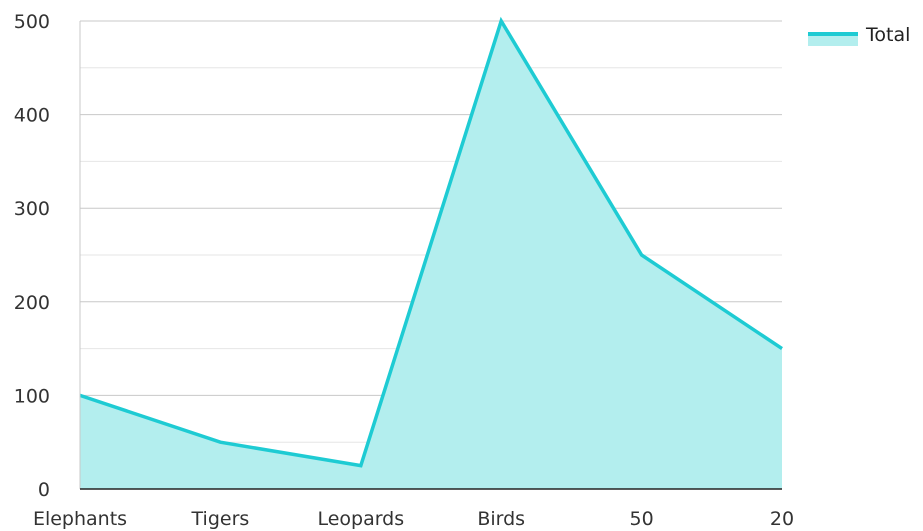 The width and height of the screenshot is (923, 531). What do you see at coordinates (859, 35) in the screenshot?
I see `legend: Total` at bounding box center [859, 35].